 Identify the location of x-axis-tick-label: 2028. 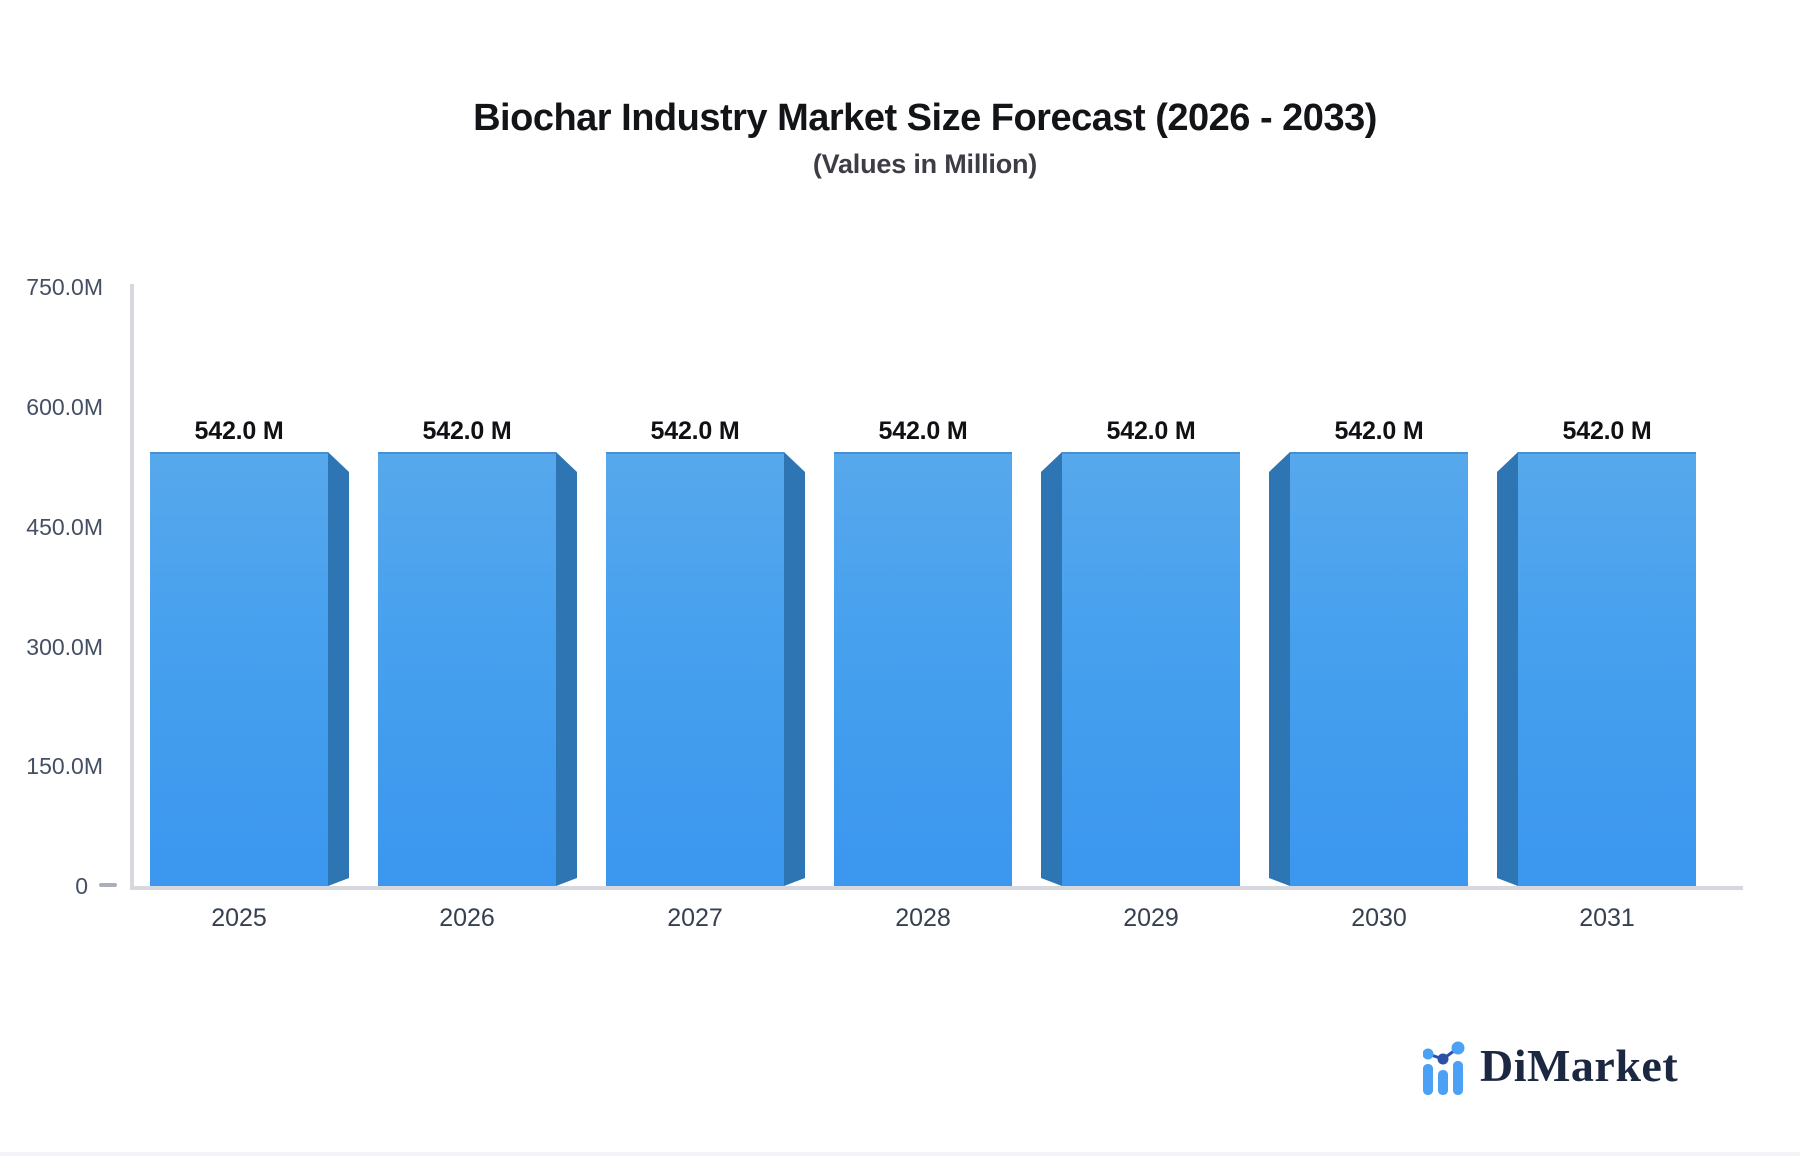
(923, 918).